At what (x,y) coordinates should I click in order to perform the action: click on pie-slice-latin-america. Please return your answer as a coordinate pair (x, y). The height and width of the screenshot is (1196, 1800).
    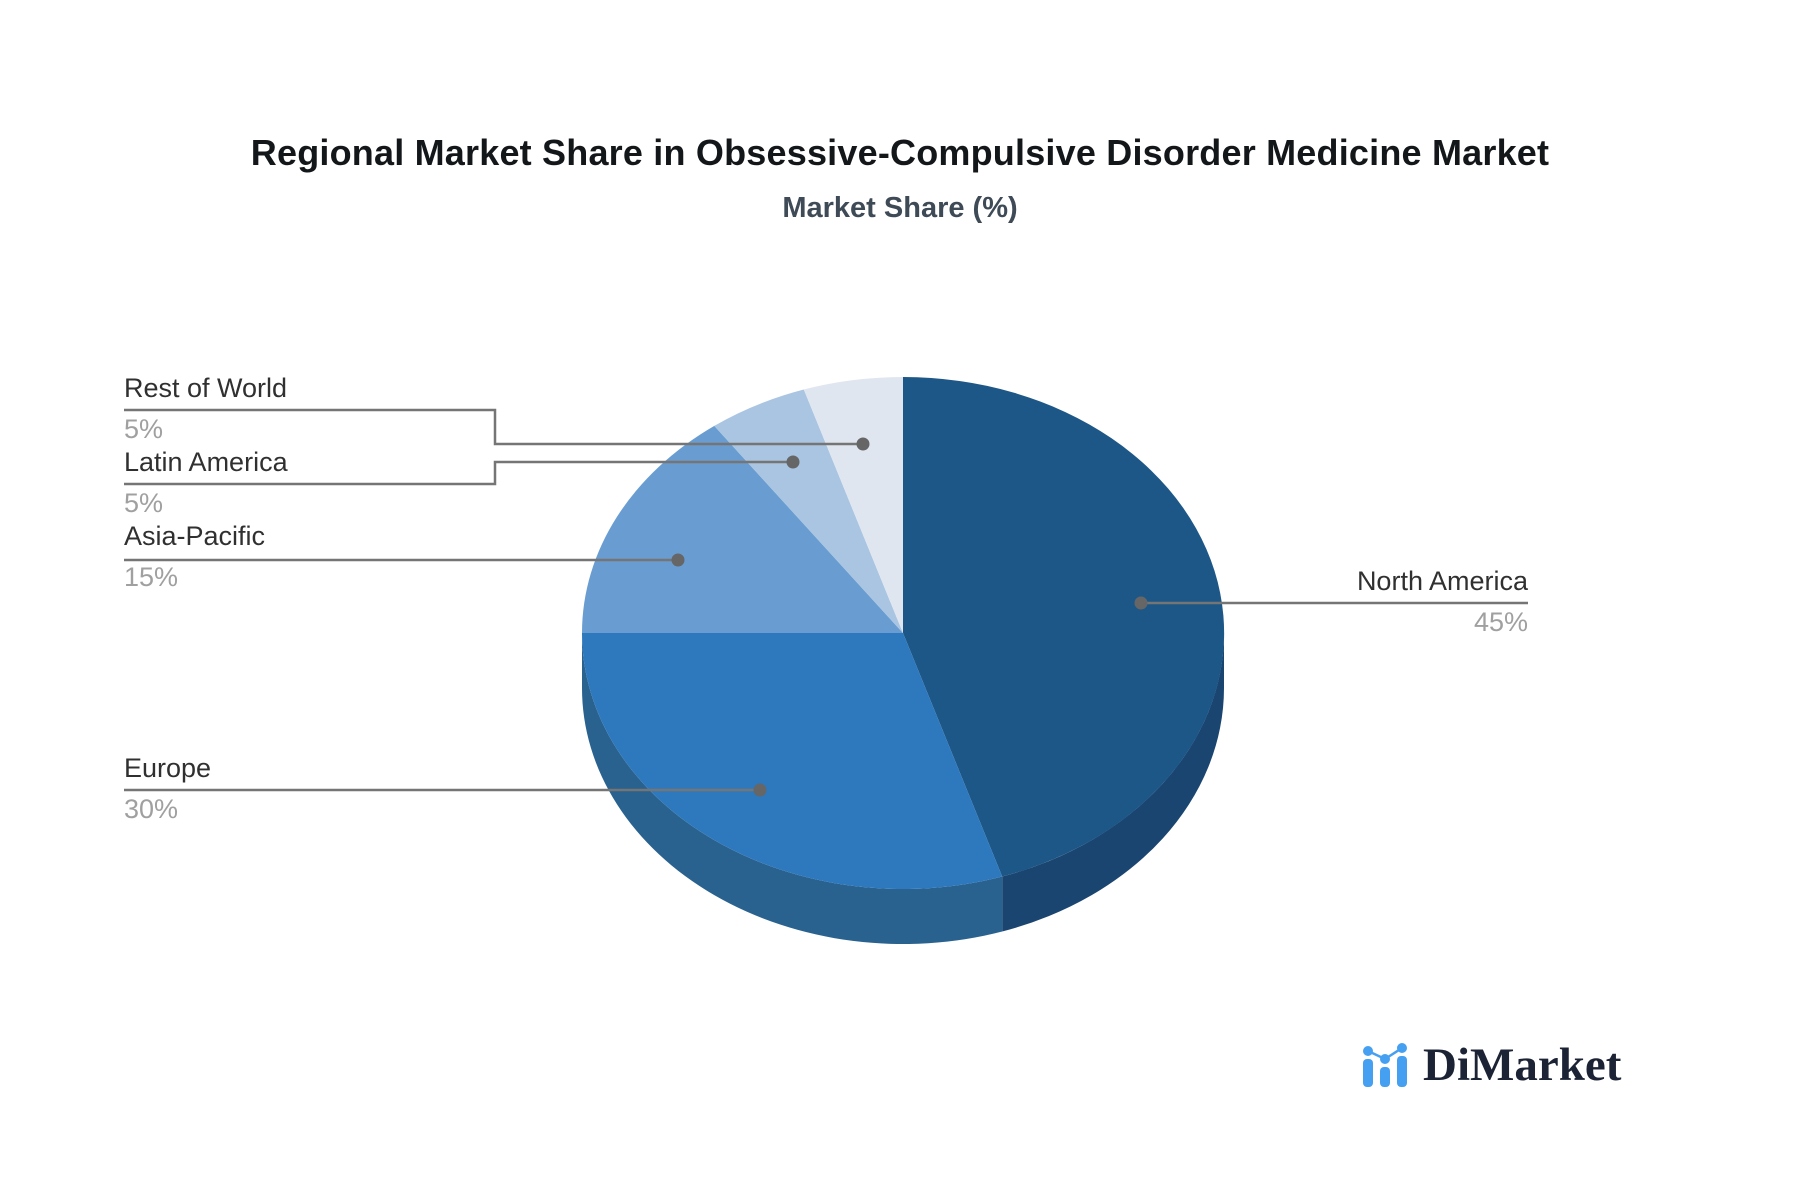
    Looking at the image, I should click on (808, 511).